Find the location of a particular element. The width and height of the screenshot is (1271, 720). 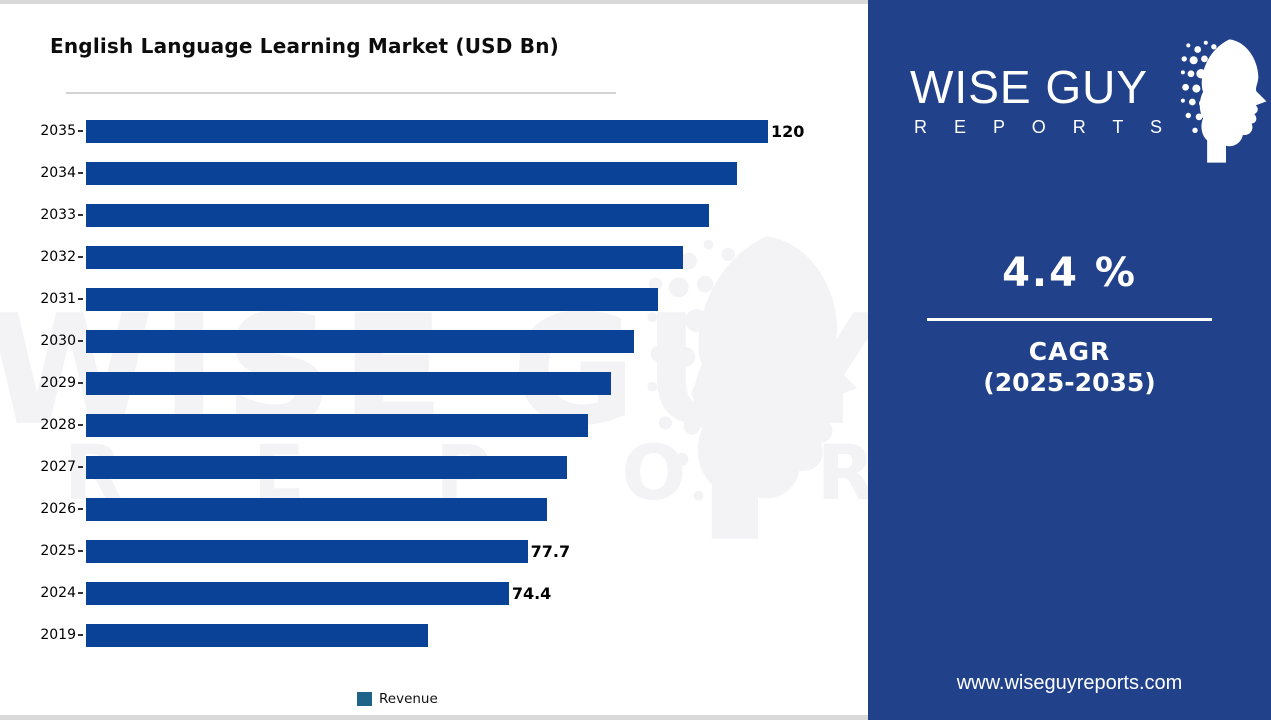

bar-value-label: 77.7 is located at coordinates (550, 551).